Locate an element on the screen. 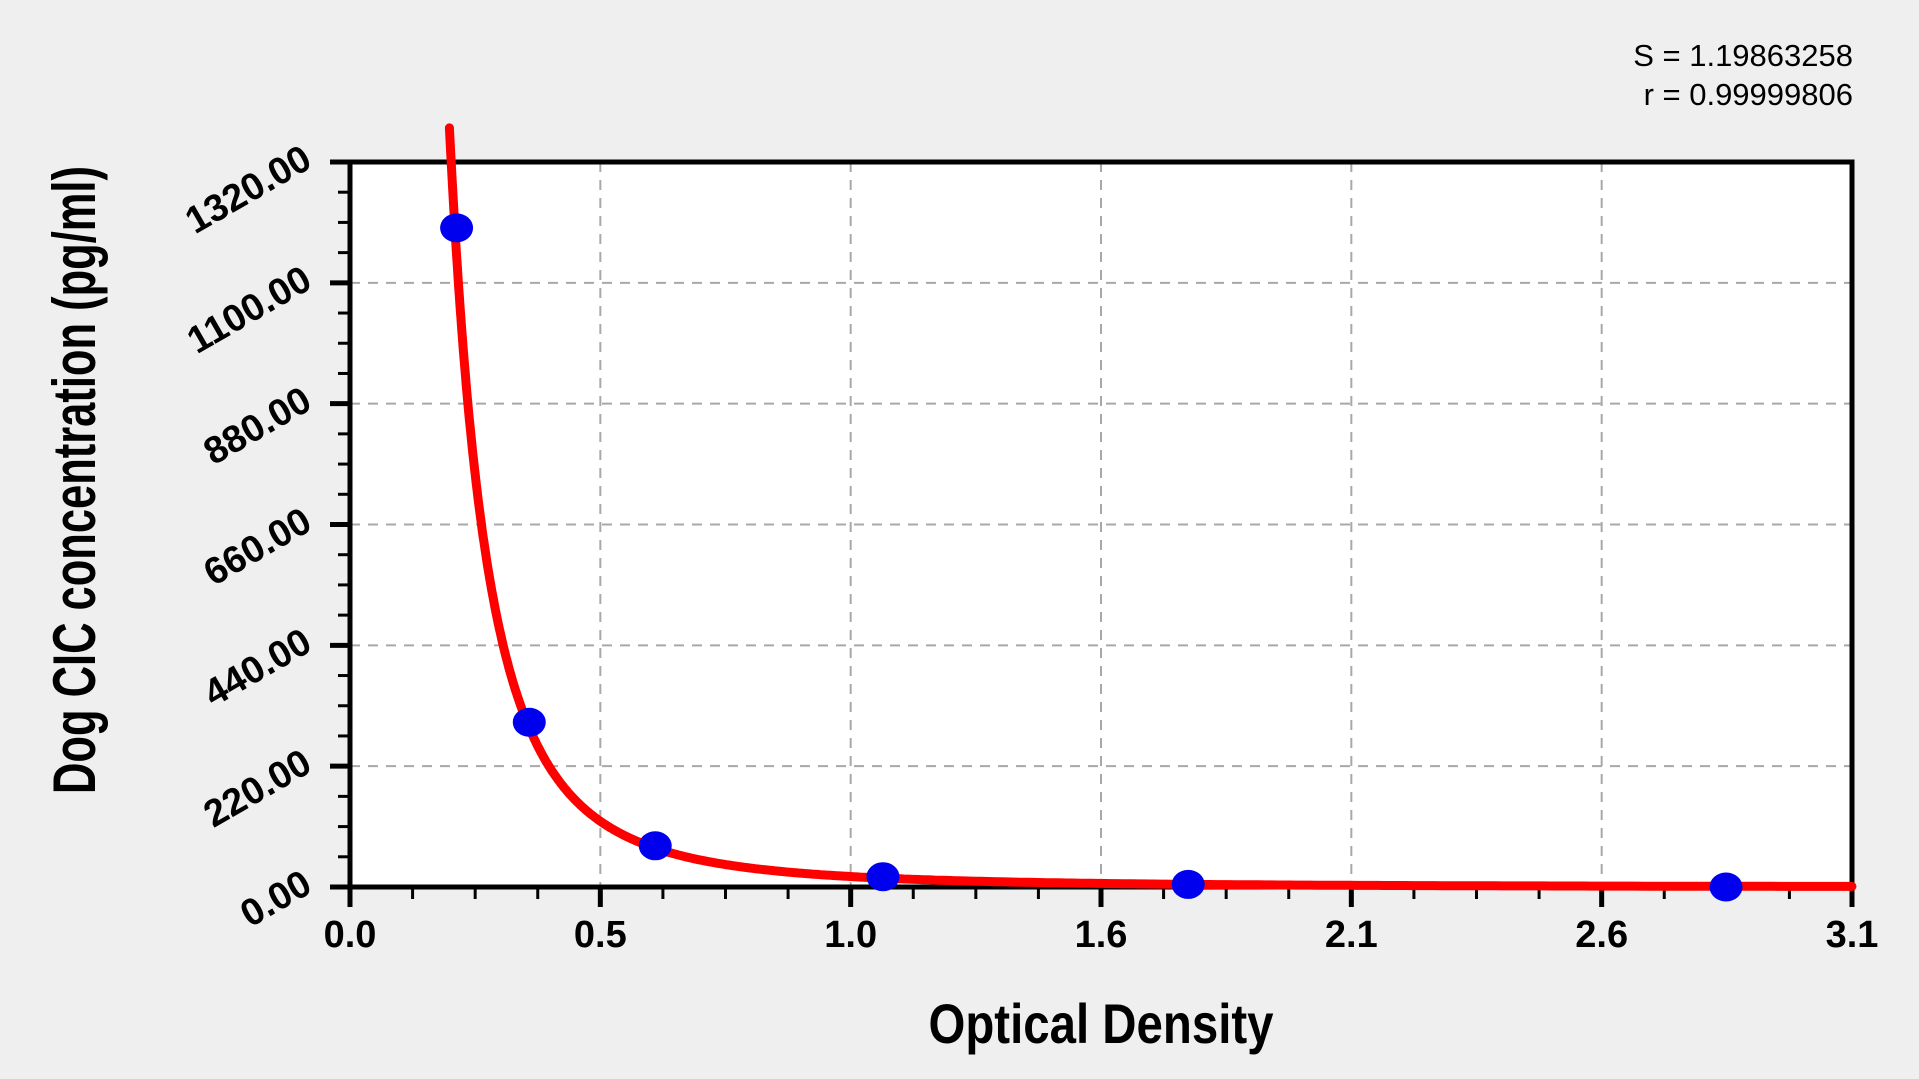 The width and height of the screenshot is (1919, 1079). y-axis-title: Dog CIC concentration (pg/ml) is located at coordinates (74, 480).